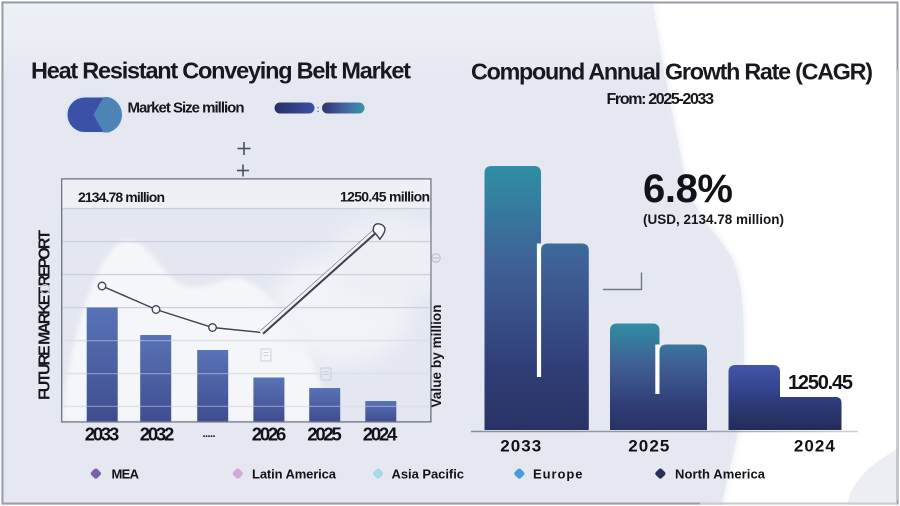 The width and height of the screenshot is (900, 506). I want to click on svg-text:Compound Annual Growth Rate (C: Compound Annual Growth Rate (CAGR), so click(672, 71).